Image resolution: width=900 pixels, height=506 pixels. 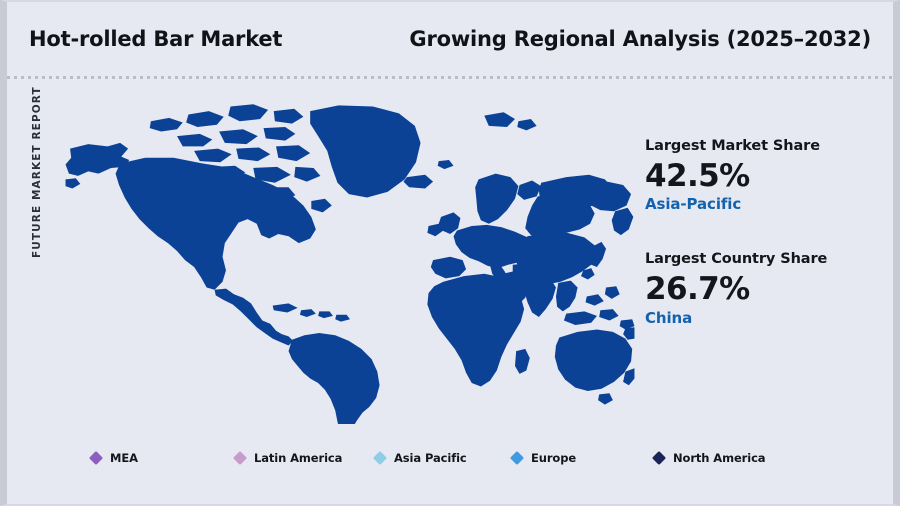 I want to click on legend-item-north-america: North America, so click(x=708, y=458).